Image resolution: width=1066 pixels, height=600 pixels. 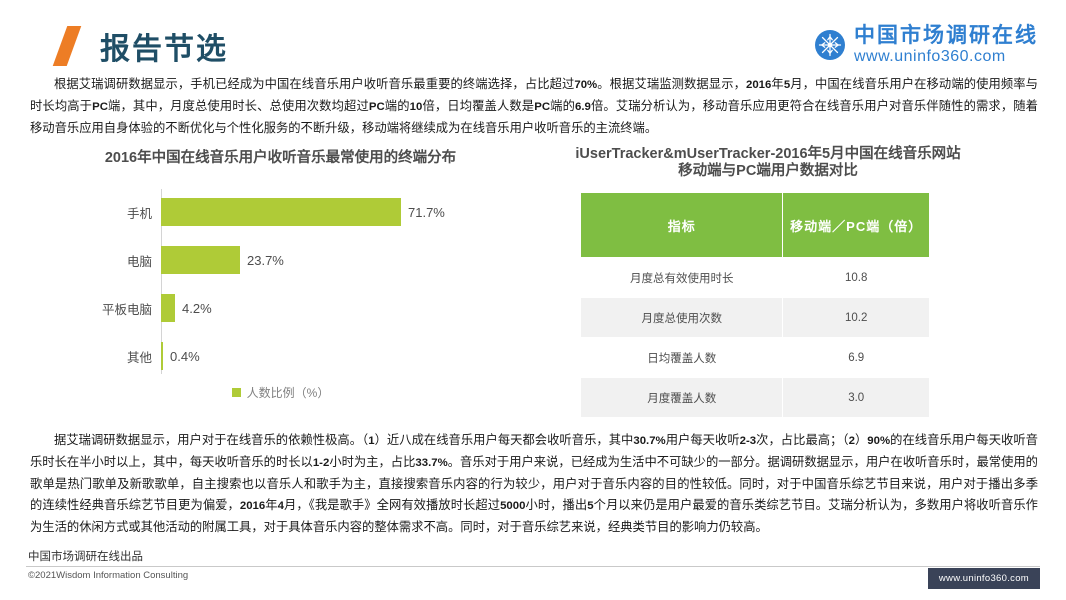 What do you see at coordinates (426, 212) in the screenshot?
I see `bar-value-label: 71.7%` at bounding box center [426, 212].